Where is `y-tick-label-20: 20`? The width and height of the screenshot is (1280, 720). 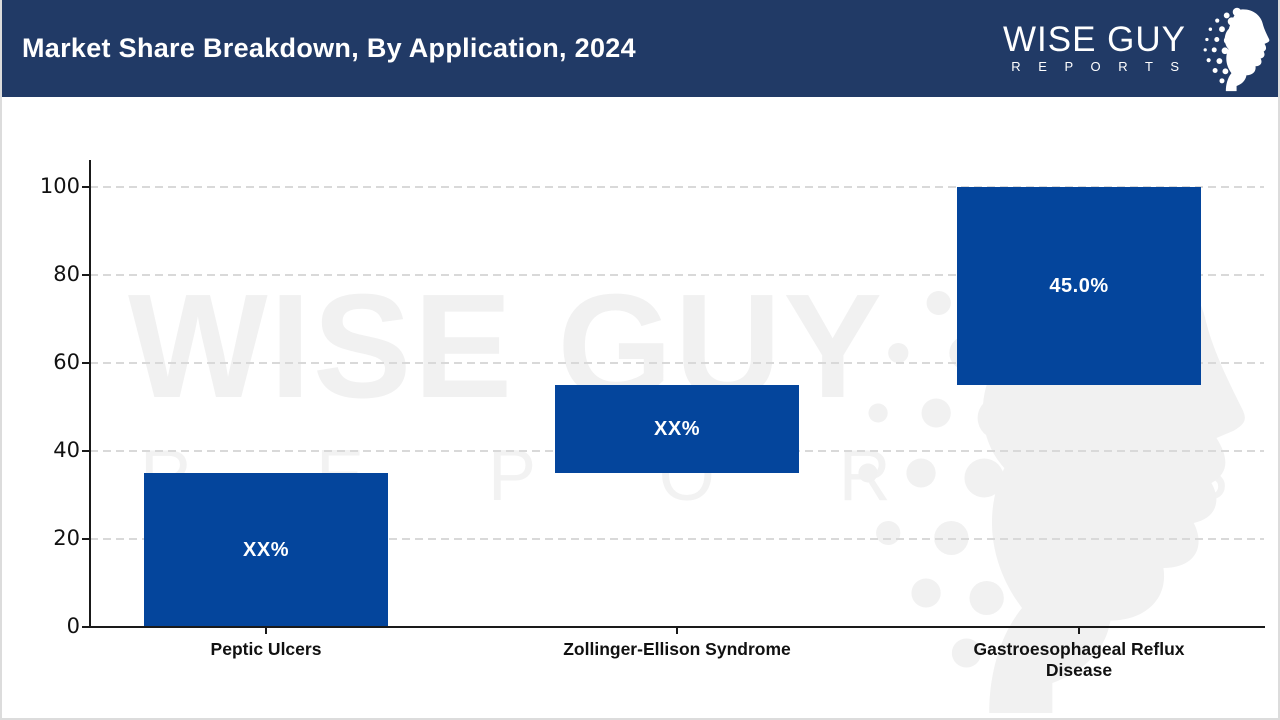
y-tick-label-20: 20 is located at coordinates (66, 538).